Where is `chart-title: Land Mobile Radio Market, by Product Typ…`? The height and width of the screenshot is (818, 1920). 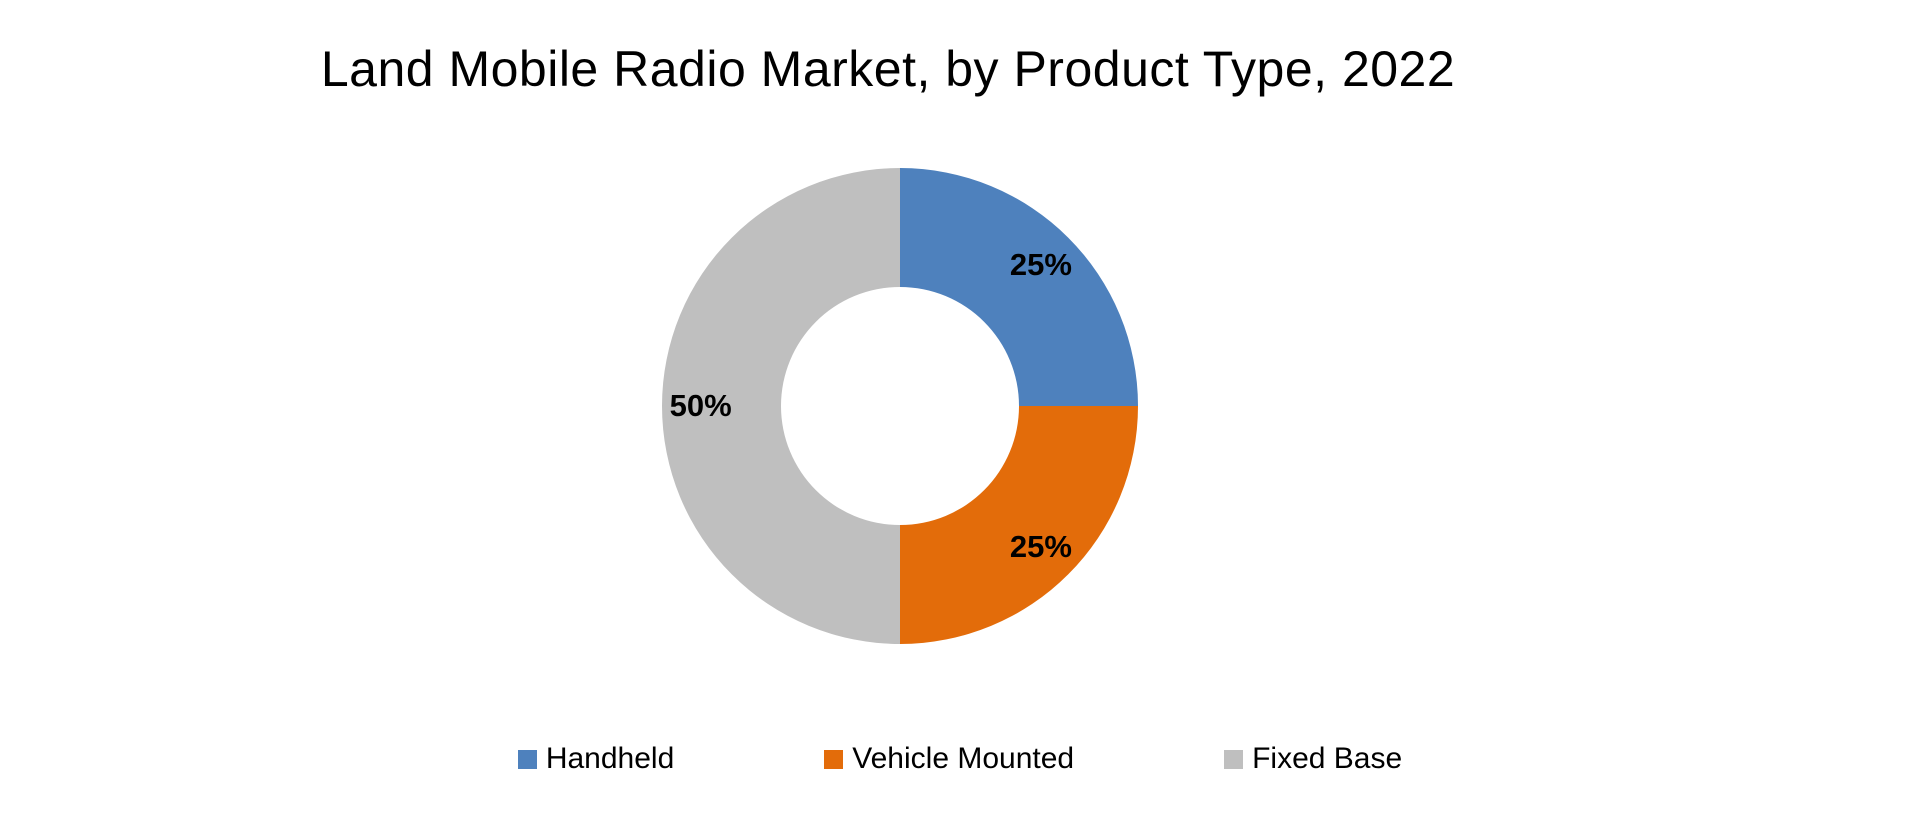 chart-title: Land Mobile Radio Market, by Product Typ… is located at coordinates (888, 69).